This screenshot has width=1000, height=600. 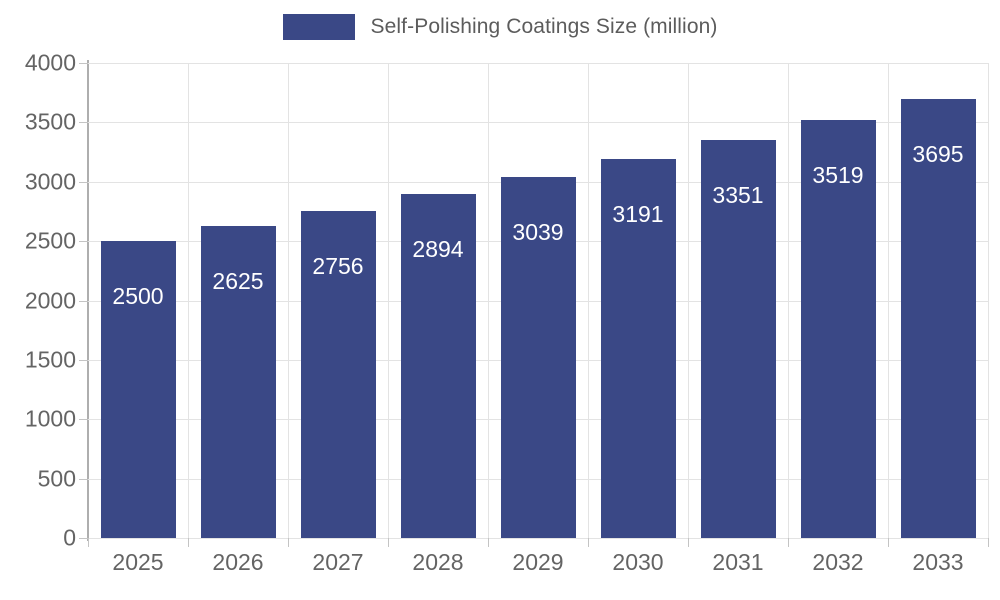 I want to click on chart-legend: Self-Polishing Coatings Size (million), so click(x=500, y=27).